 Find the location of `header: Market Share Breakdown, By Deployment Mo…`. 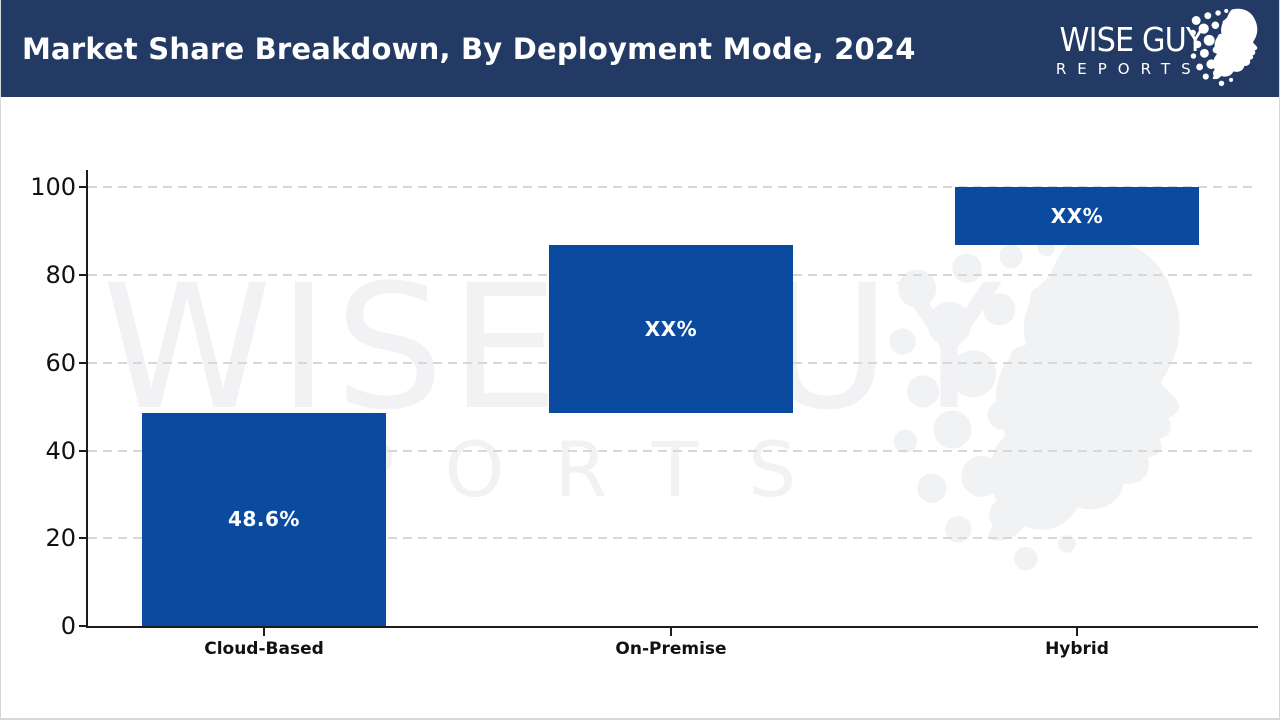

header: Market Share Breakdown, By Deployment Mo… is located at coordinates (640, 48).